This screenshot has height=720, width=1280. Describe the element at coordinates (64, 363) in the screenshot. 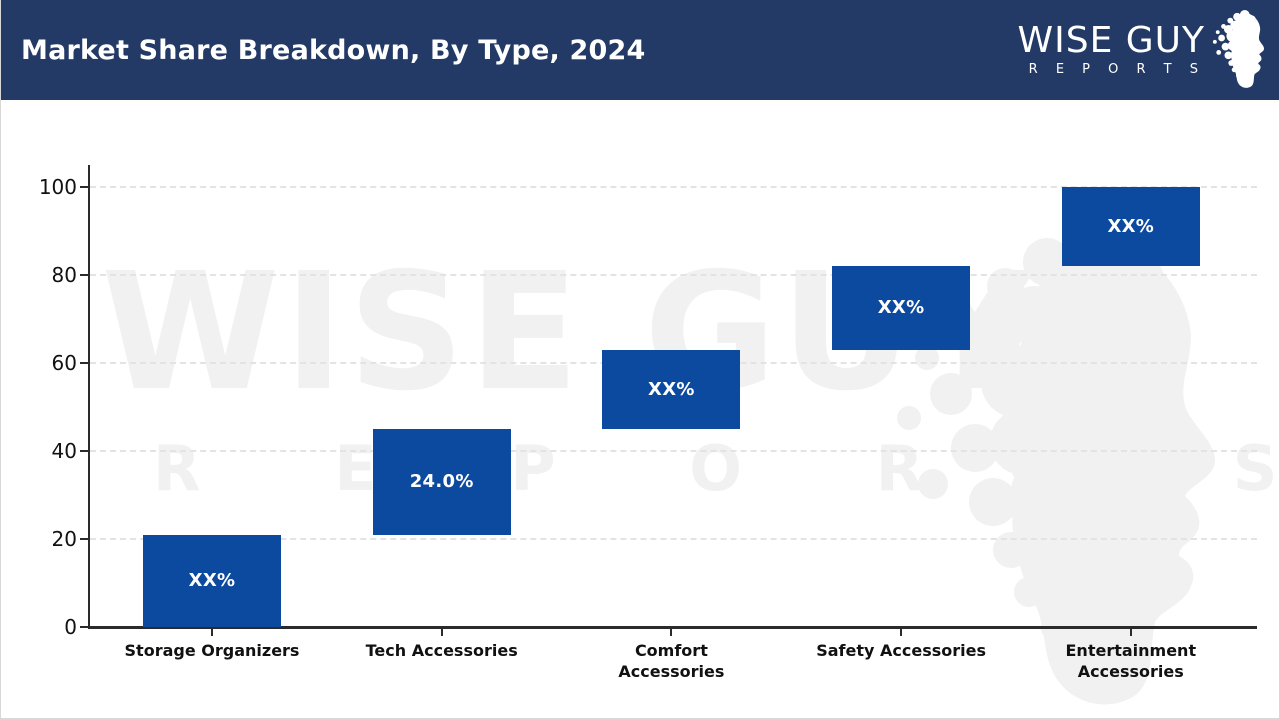

I see `y-tick-label-60: 60` at that location.